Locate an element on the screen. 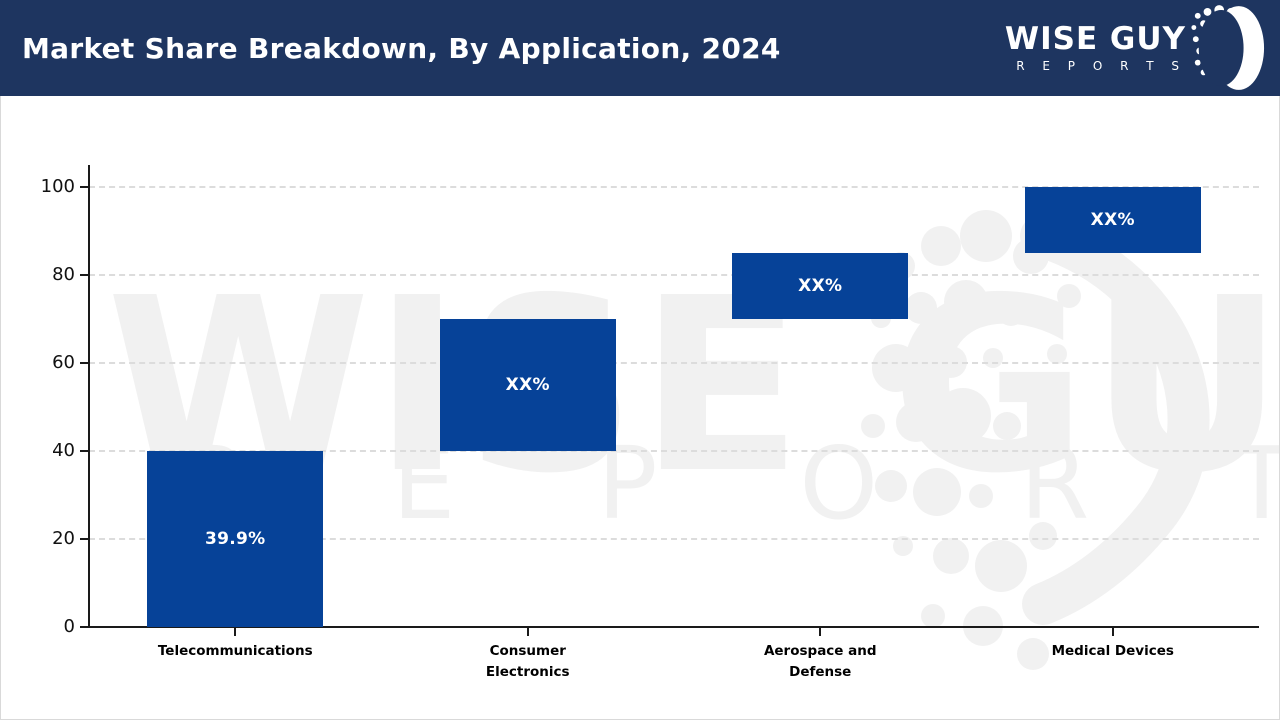 Image resolution: width=1280 pixels, height=720 pixels. x-tick-label: Consumer Electronics is located at coordinates (528, 662).